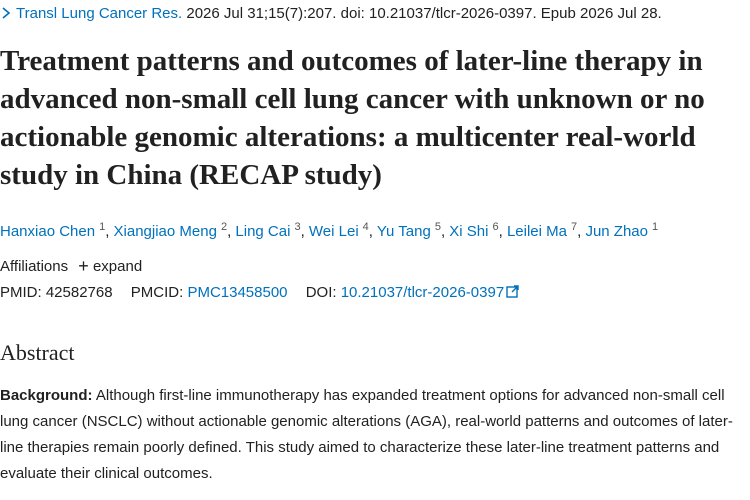  Describe the element at coordinates (321, 292) in the screenshot. I see `doi-label: DOI:` at that location.